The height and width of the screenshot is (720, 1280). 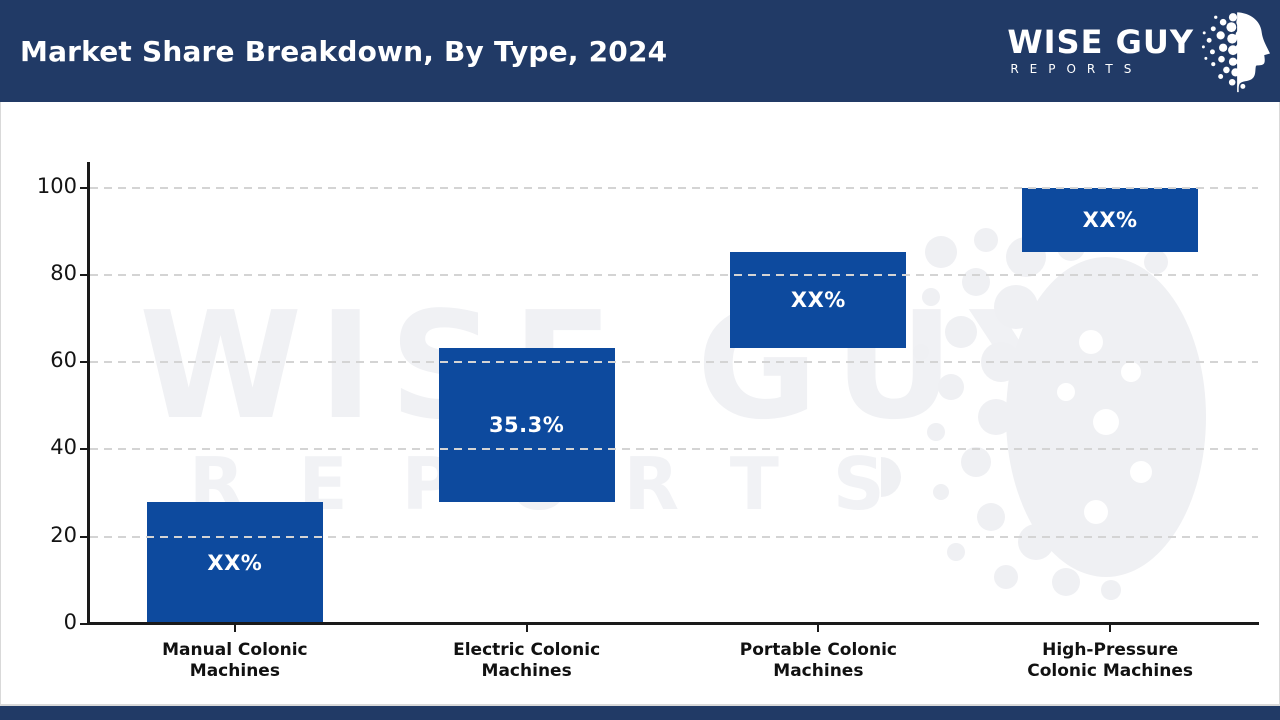 I want to click on wise-guy-logo: WISE GUY REPORTS, so click(x=1138, y=51).